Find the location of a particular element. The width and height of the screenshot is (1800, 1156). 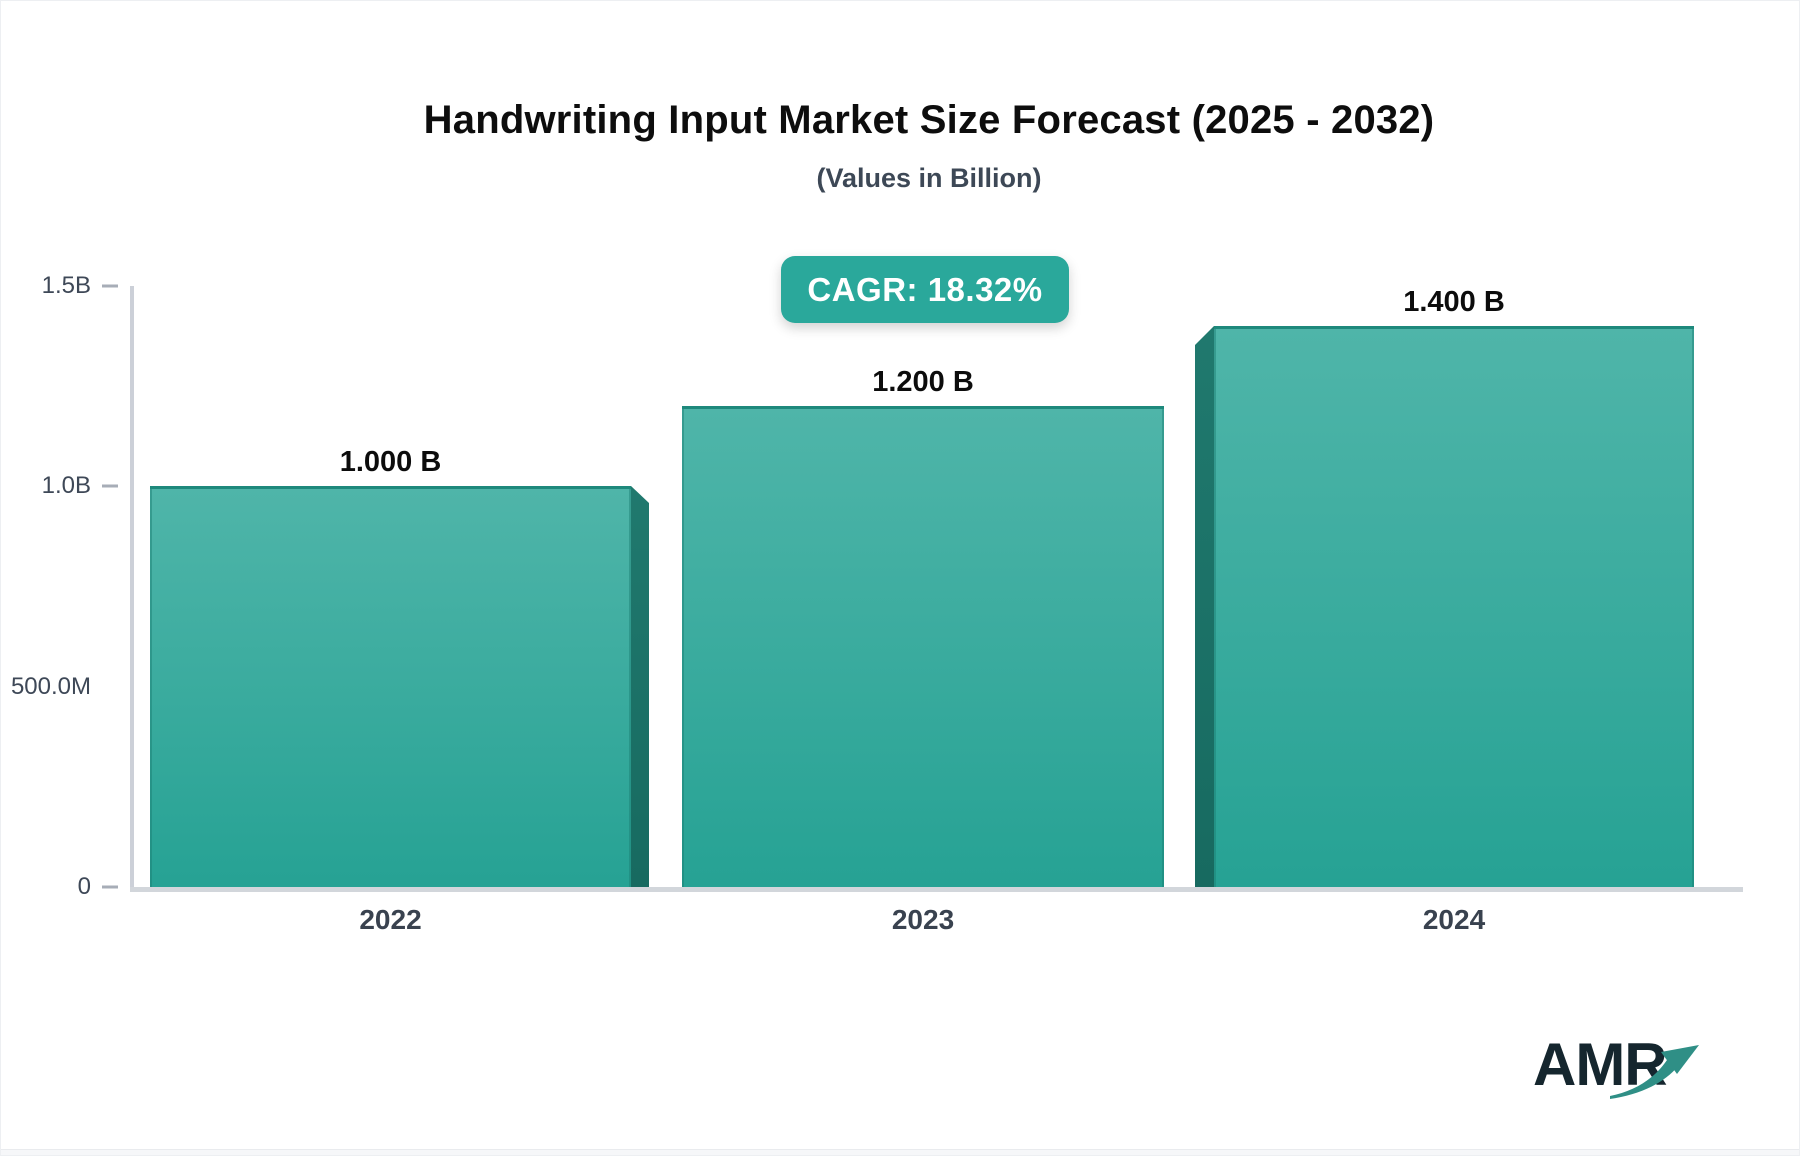

chart-subtitle: (Values in Billion) is located at coordinates (929, 178).